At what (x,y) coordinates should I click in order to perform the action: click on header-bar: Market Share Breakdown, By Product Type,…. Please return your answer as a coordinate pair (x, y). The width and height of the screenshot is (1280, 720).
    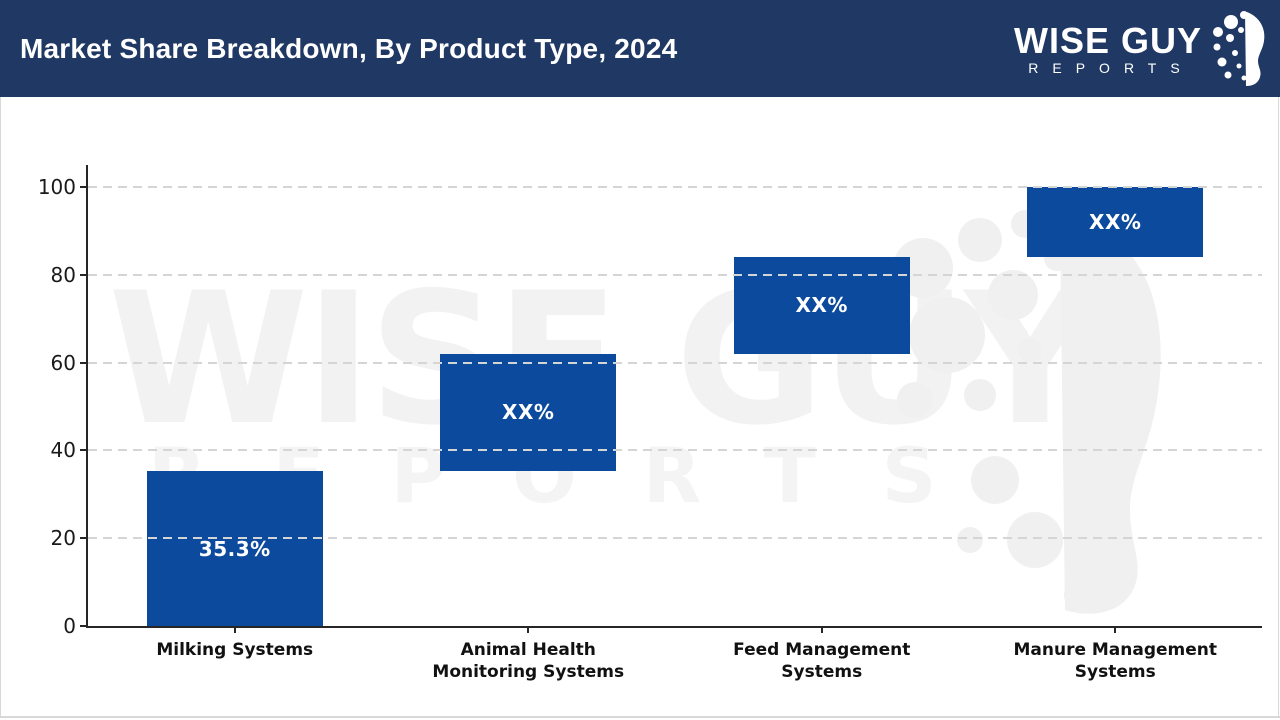
    Looking at the image, I should click on (640, 48).